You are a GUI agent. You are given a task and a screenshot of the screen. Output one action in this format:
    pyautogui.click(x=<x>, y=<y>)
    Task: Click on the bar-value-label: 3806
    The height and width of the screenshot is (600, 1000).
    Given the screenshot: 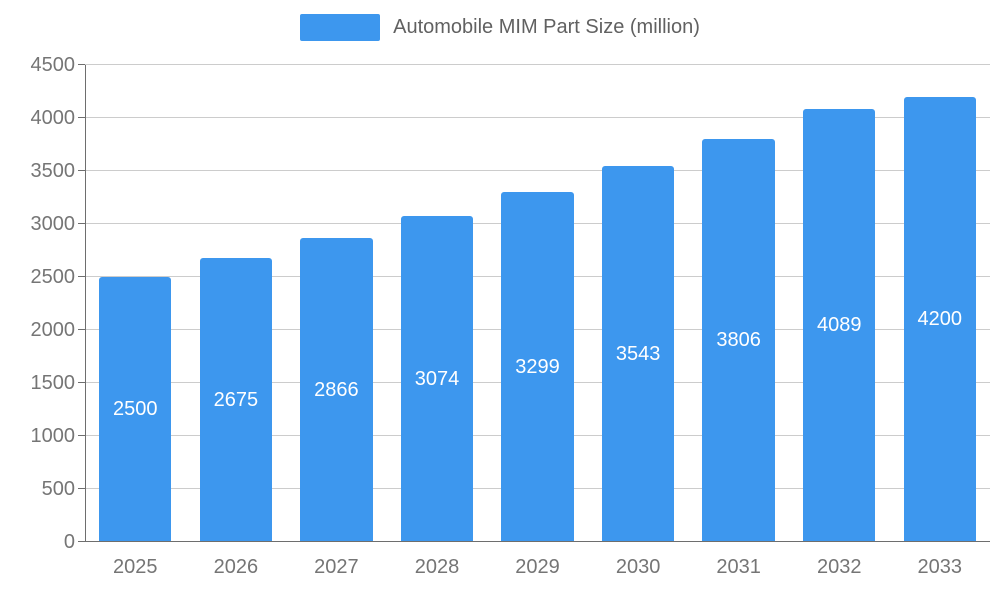 What is the action you would take?
    pyautogui.click(x=738, y=339)
    